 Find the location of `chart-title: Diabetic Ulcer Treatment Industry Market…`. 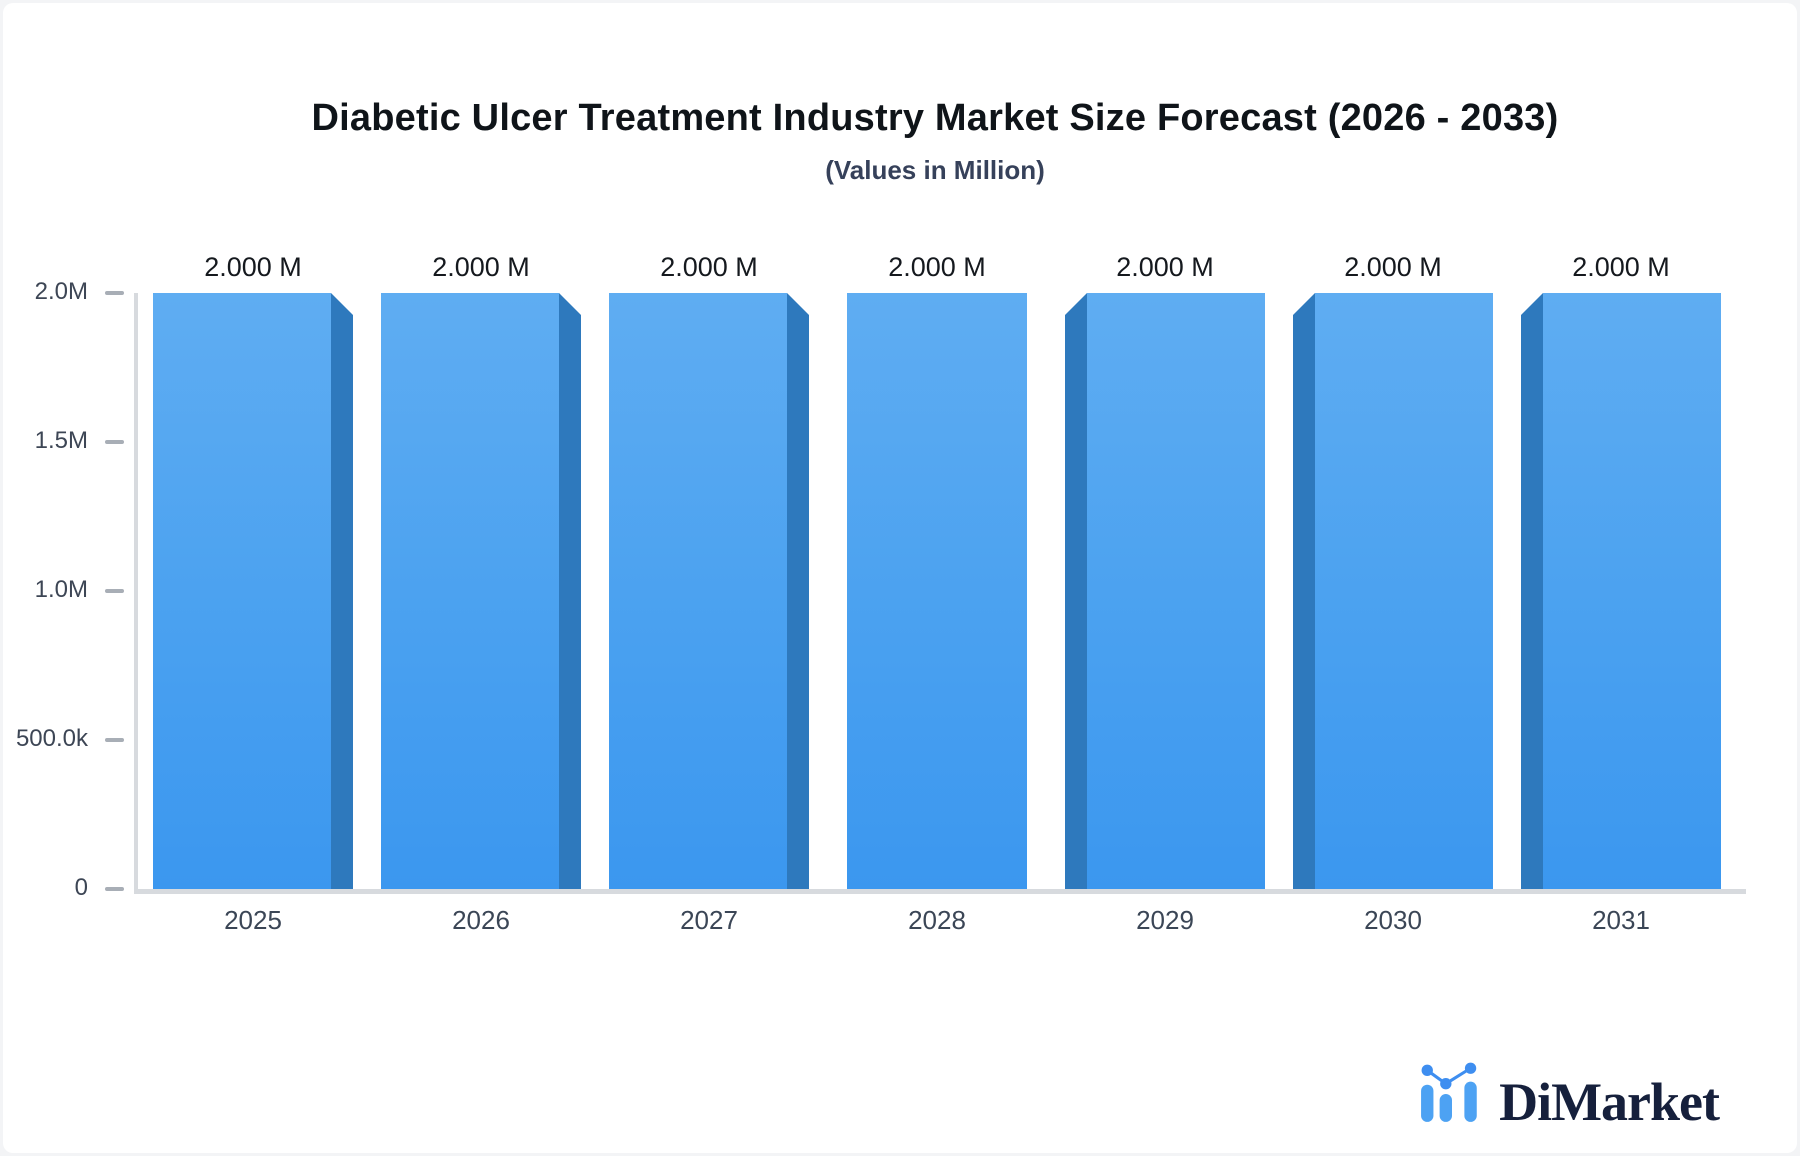

chart-title: Diabetic Ulcer Treatment Industry Market… is located at coordinates (935, 118).